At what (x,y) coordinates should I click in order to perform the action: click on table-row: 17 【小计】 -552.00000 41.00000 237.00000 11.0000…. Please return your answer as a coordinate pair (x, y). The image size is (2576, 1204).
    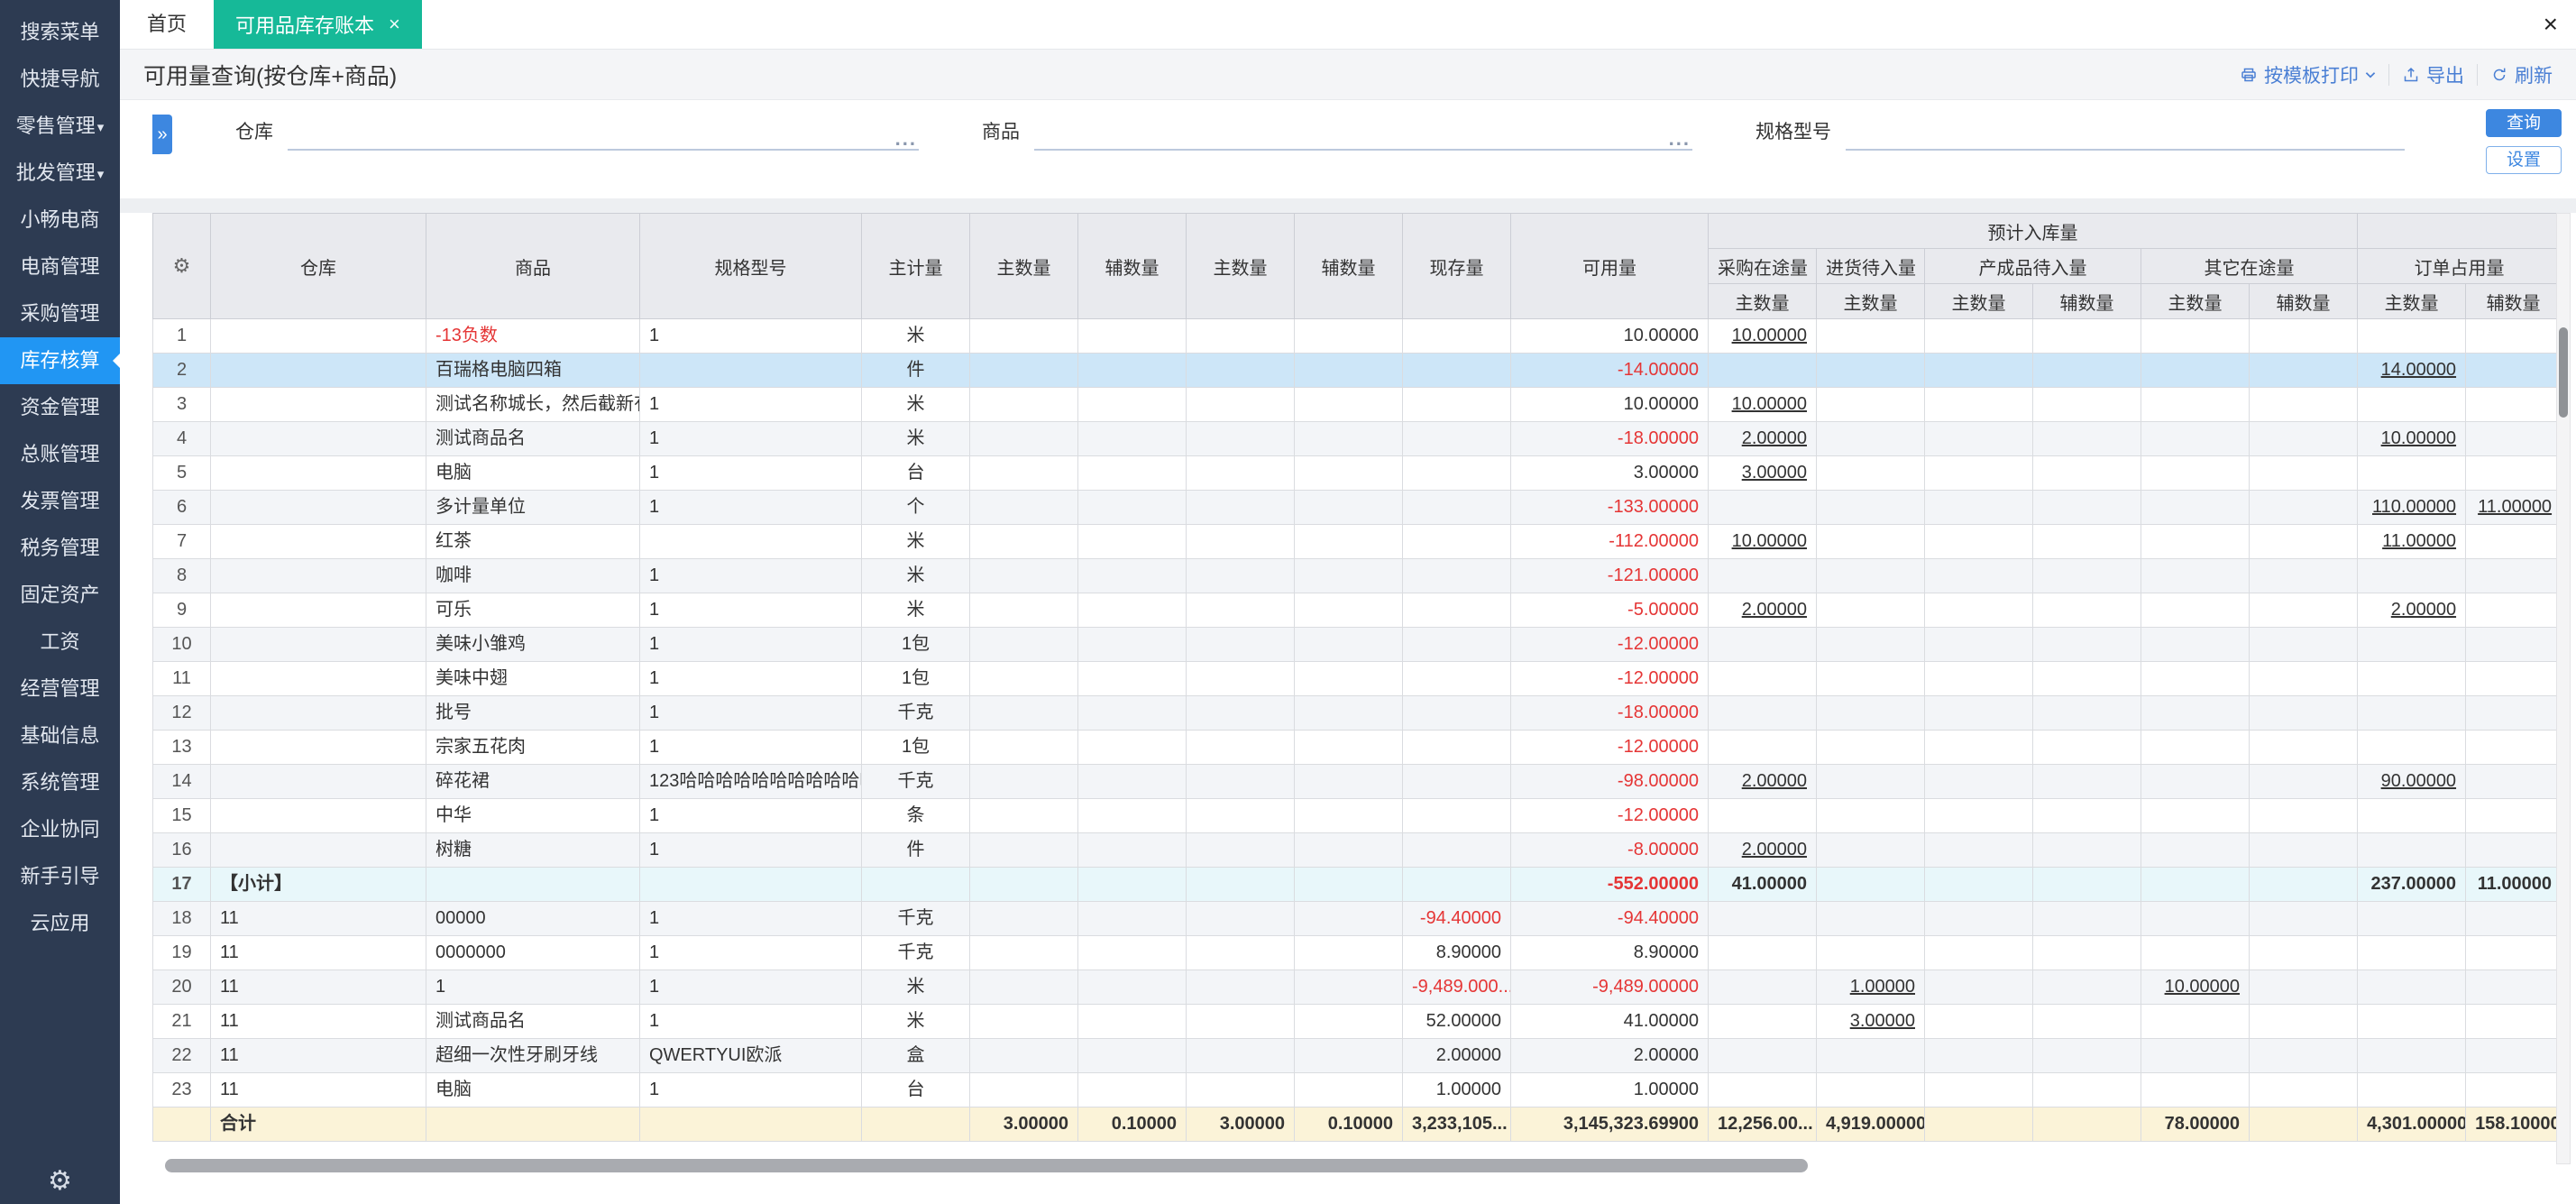
    Looking at the image, I should click on (1357, 884).